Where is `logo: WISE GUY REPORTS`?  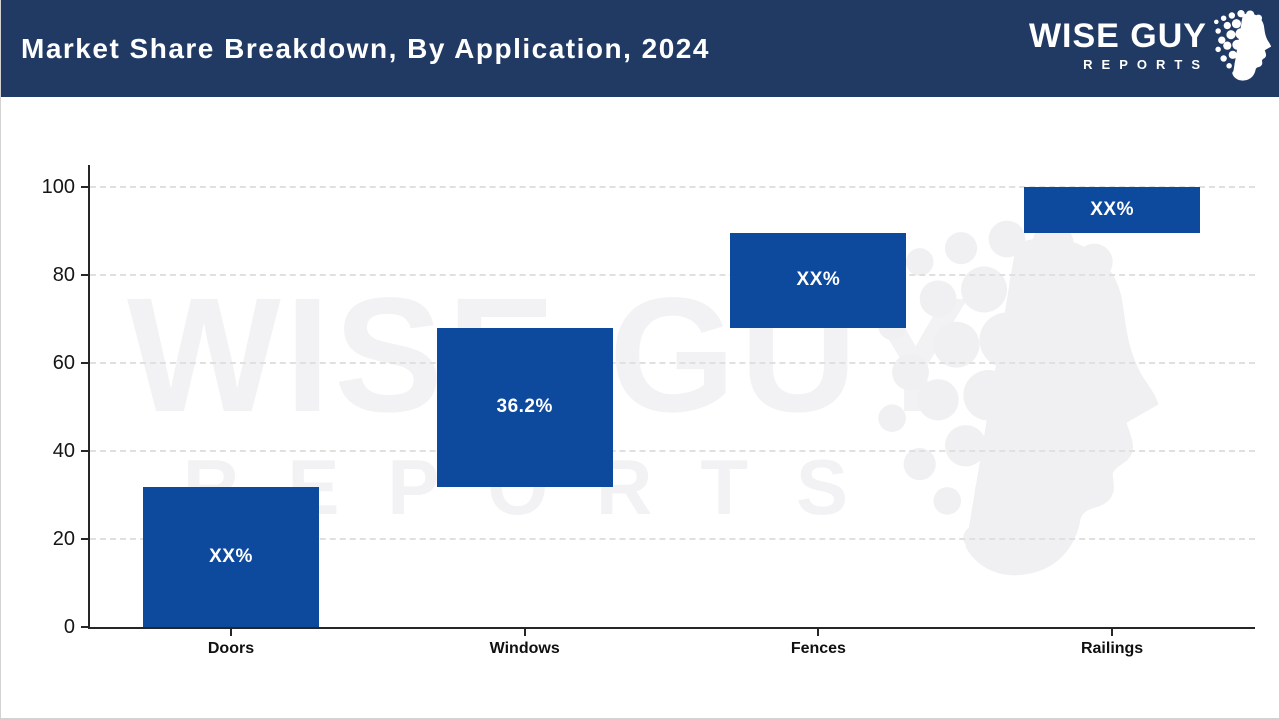 logo: WISE GUY REPORTS is located at coordinates (1143, 48).